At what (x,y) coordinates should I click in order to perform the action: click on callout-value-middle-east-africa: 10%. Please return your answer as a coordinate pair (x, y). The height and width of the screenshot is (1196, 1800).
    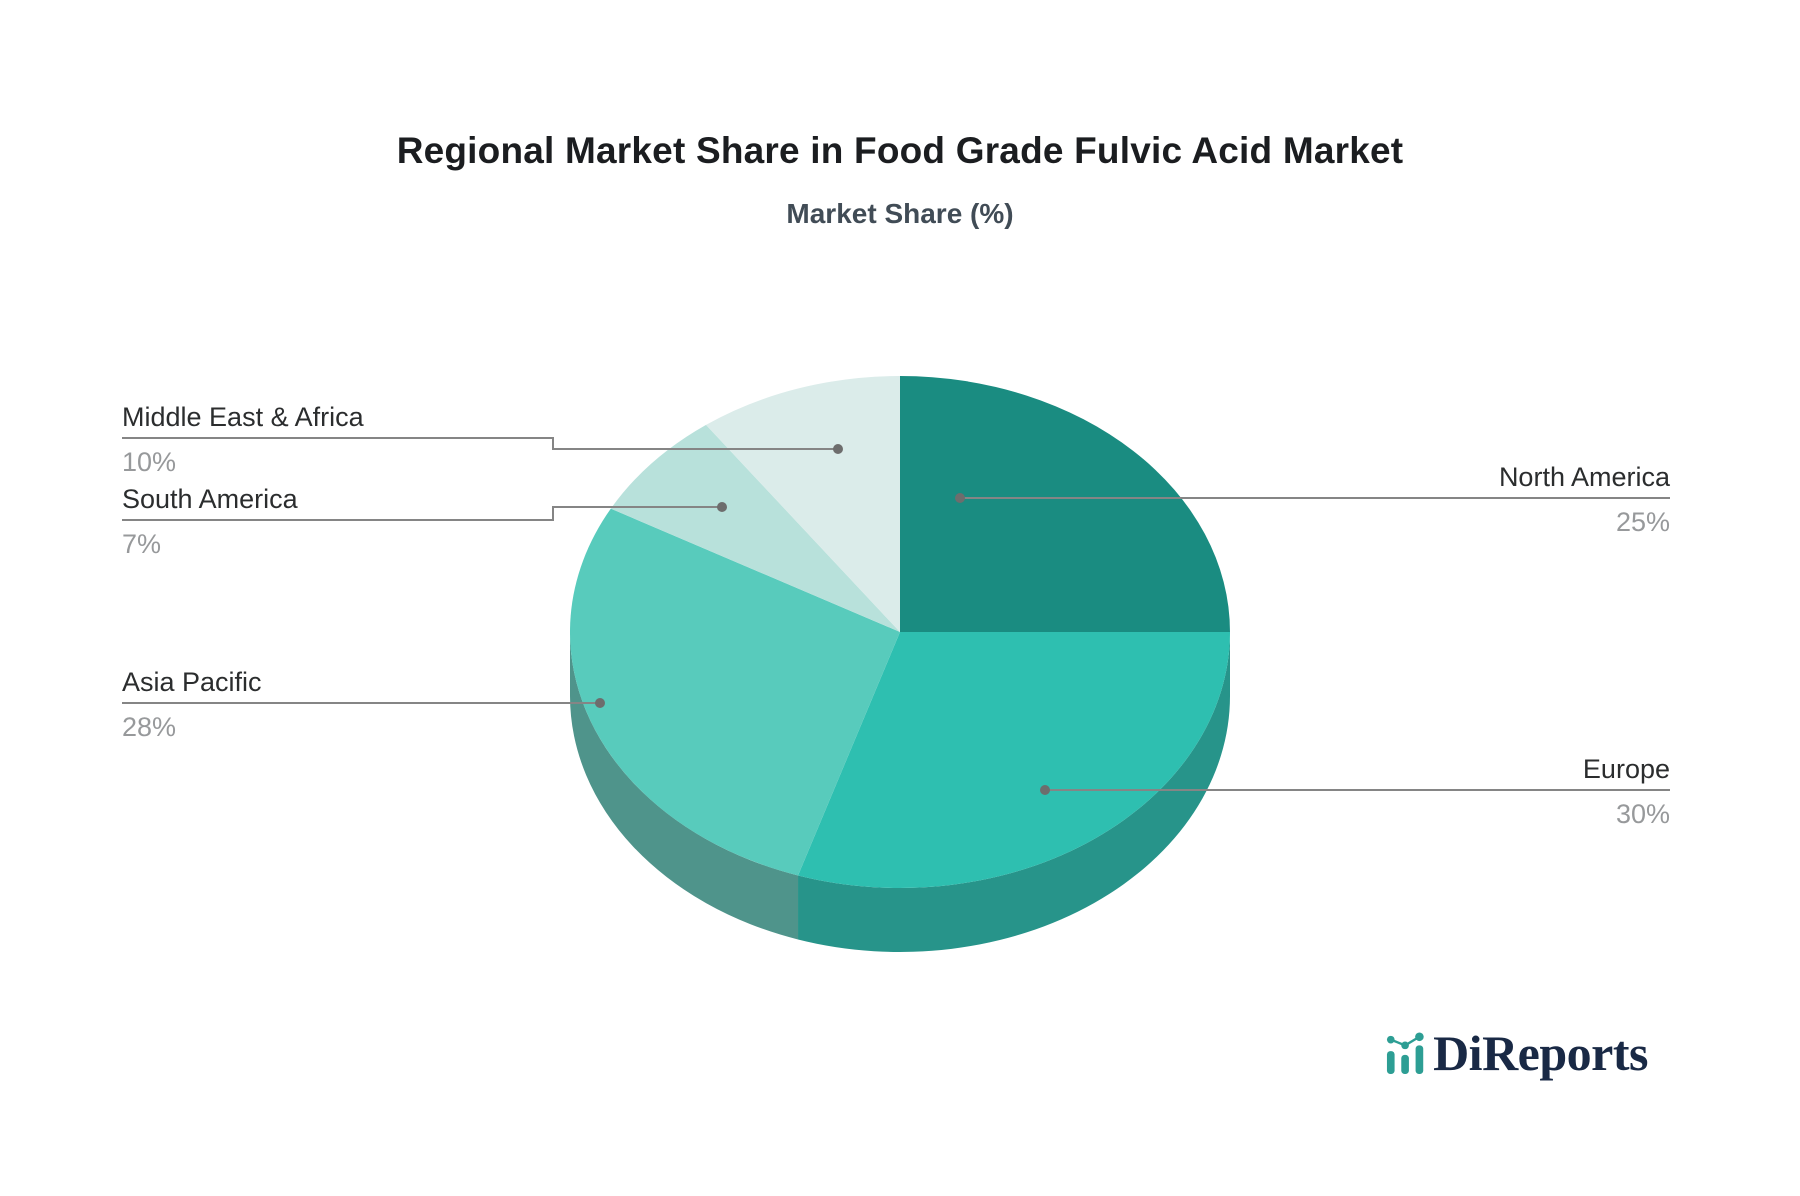
    Looking at the image, I should click on (149, 462).